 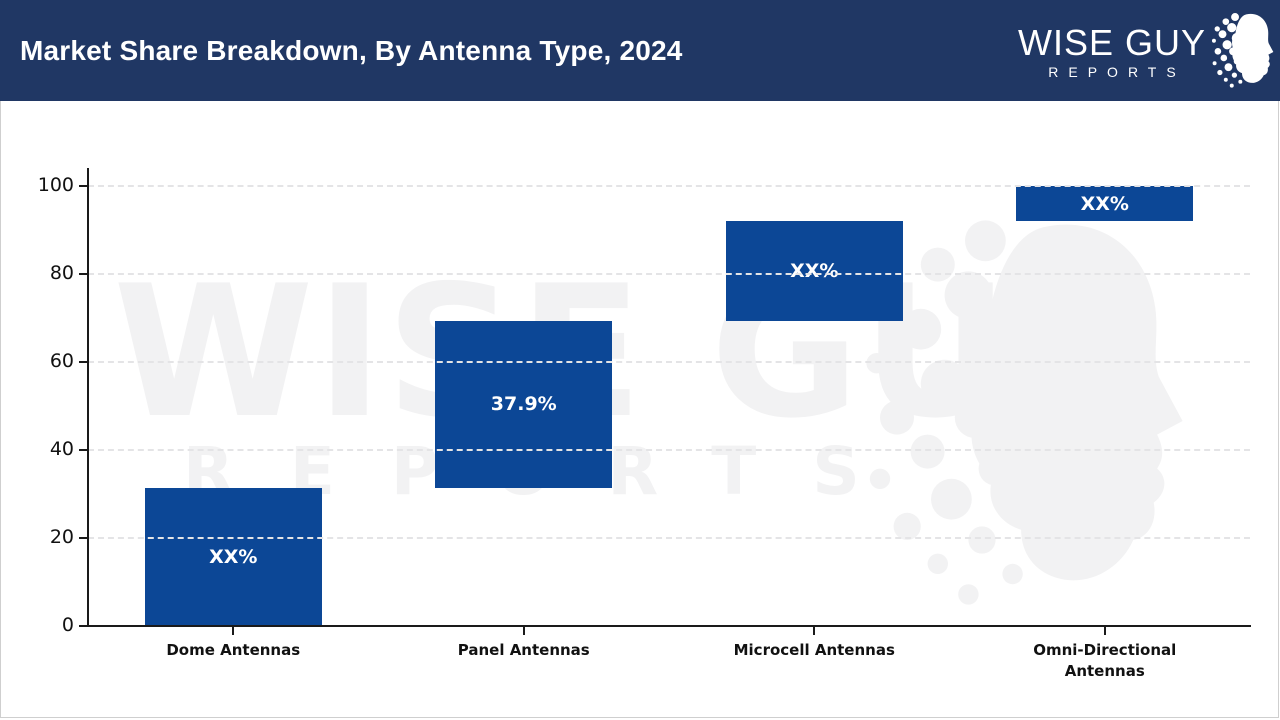 I want to click on wiseguy-logo-text: WISE GUY REPORTS, so click(x=1111, y=50).